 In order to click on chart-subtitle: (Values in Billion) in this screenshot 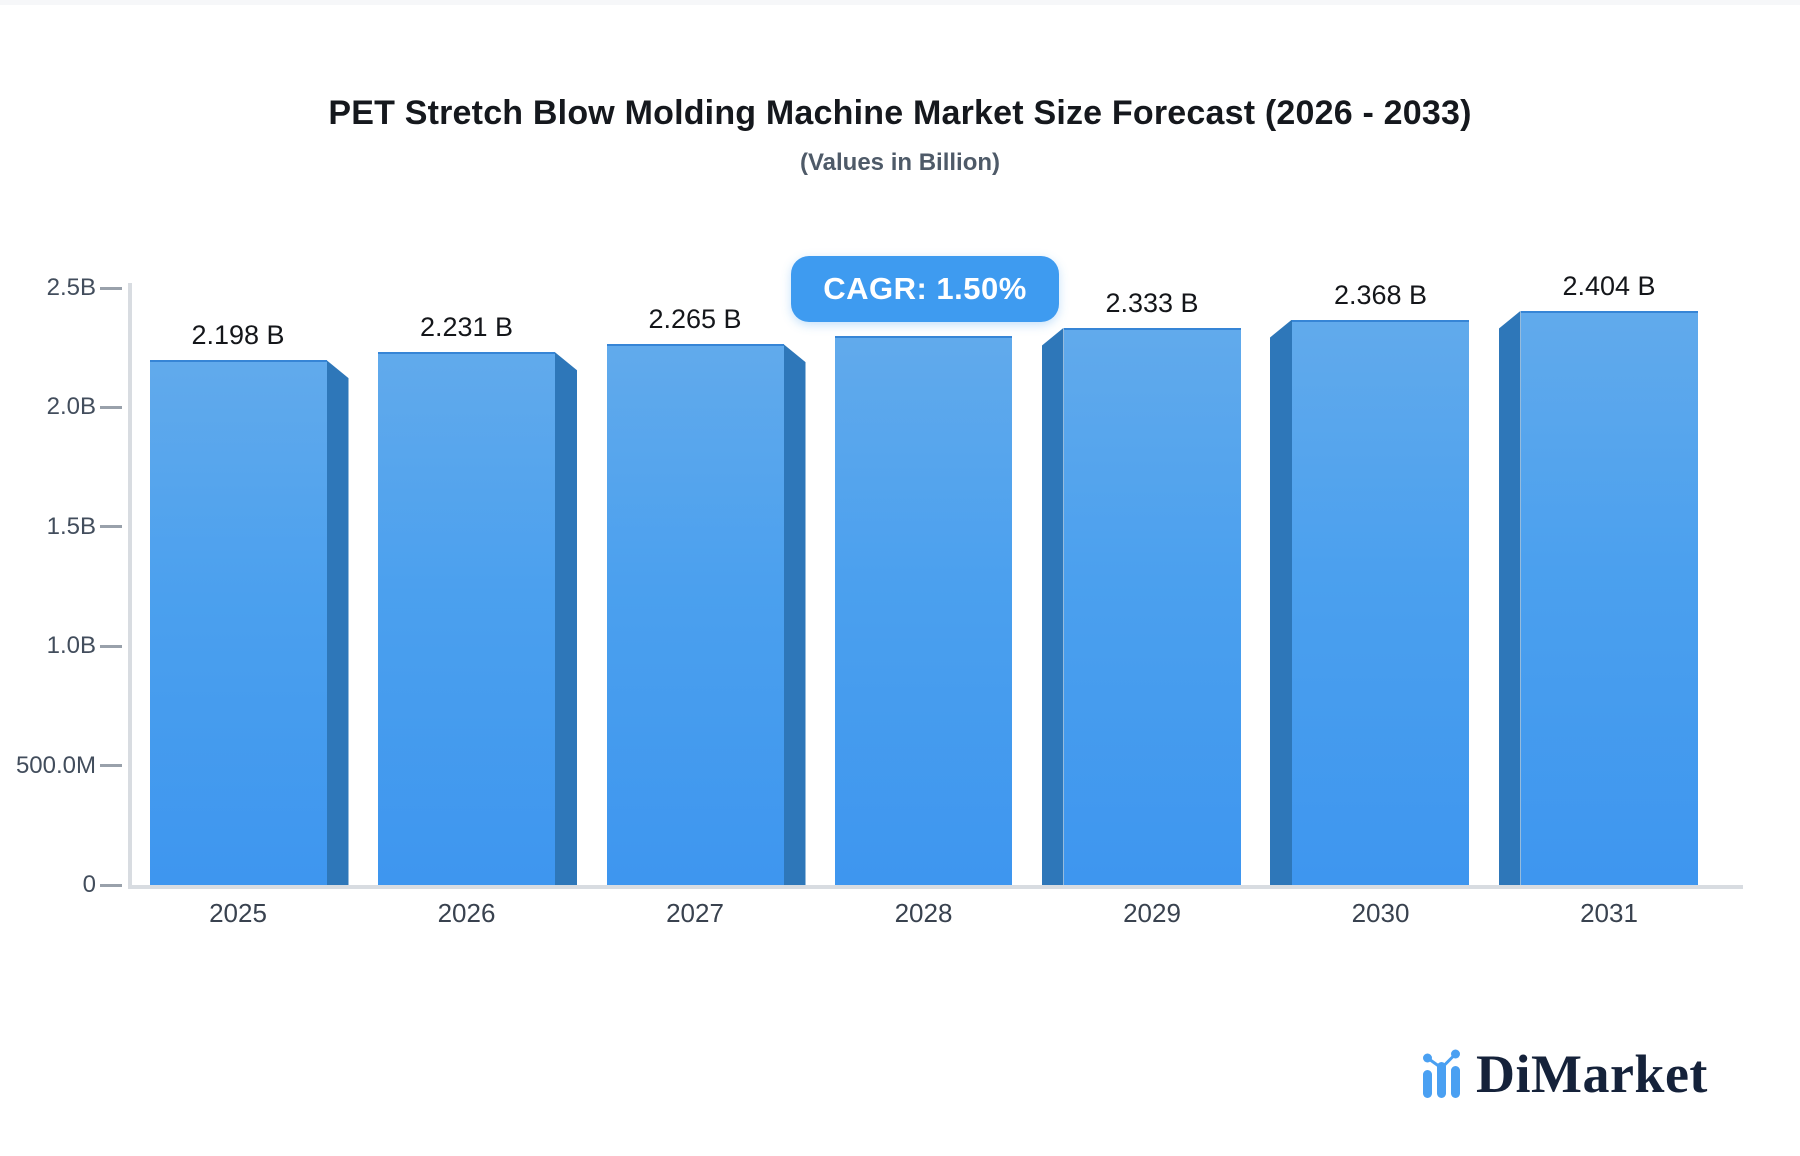, I will do `click(900, 162)`.